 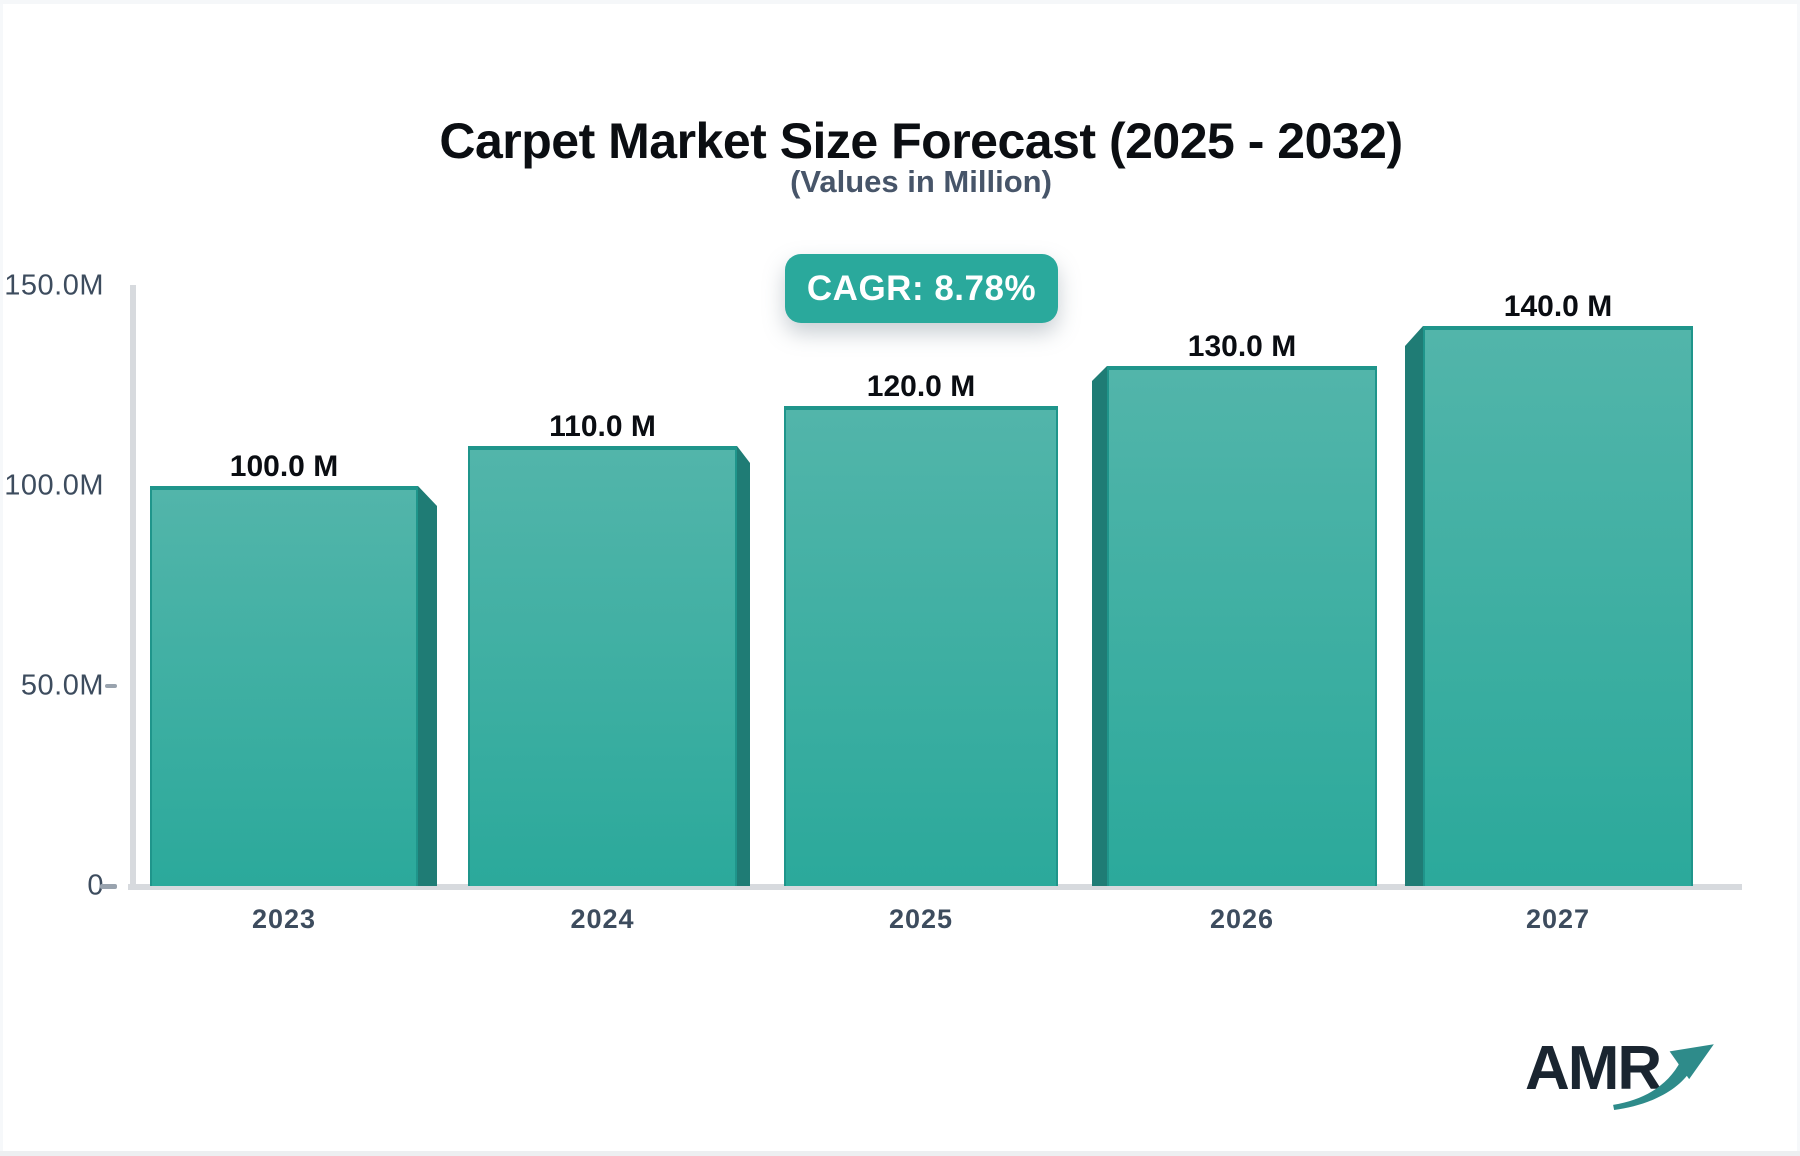 I want to click on cagr-badge-label: CAGR: 8.78%, so click(x=921, y=288).